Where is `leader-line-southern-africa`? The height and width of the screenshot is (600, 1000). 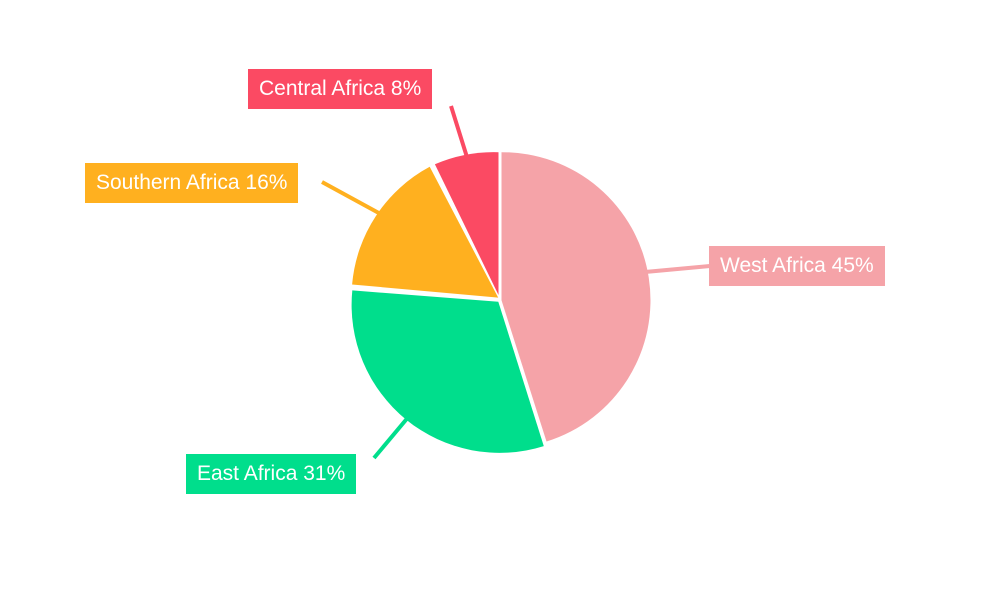 leader-line-southern-africa is located at coordinates (355, 200).